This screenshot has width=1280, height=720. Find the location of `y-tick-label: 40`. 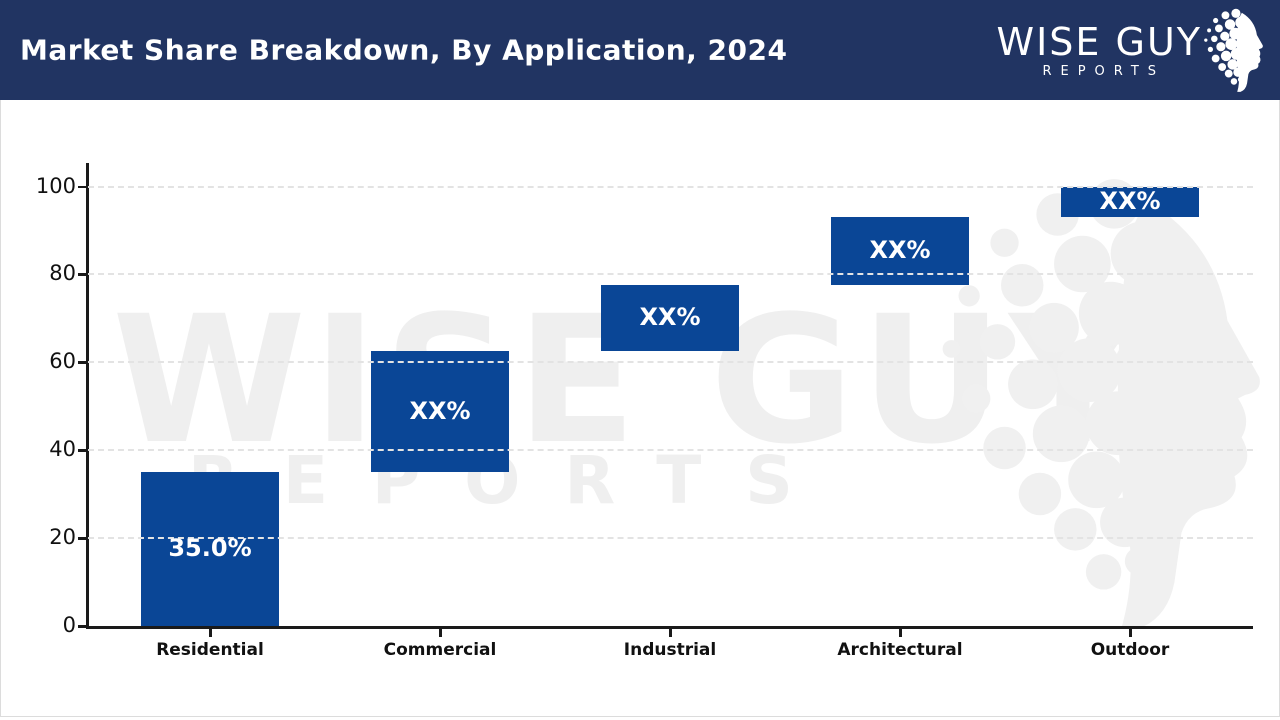

y-tick-label: 40 is located at coordinates (62, 449).